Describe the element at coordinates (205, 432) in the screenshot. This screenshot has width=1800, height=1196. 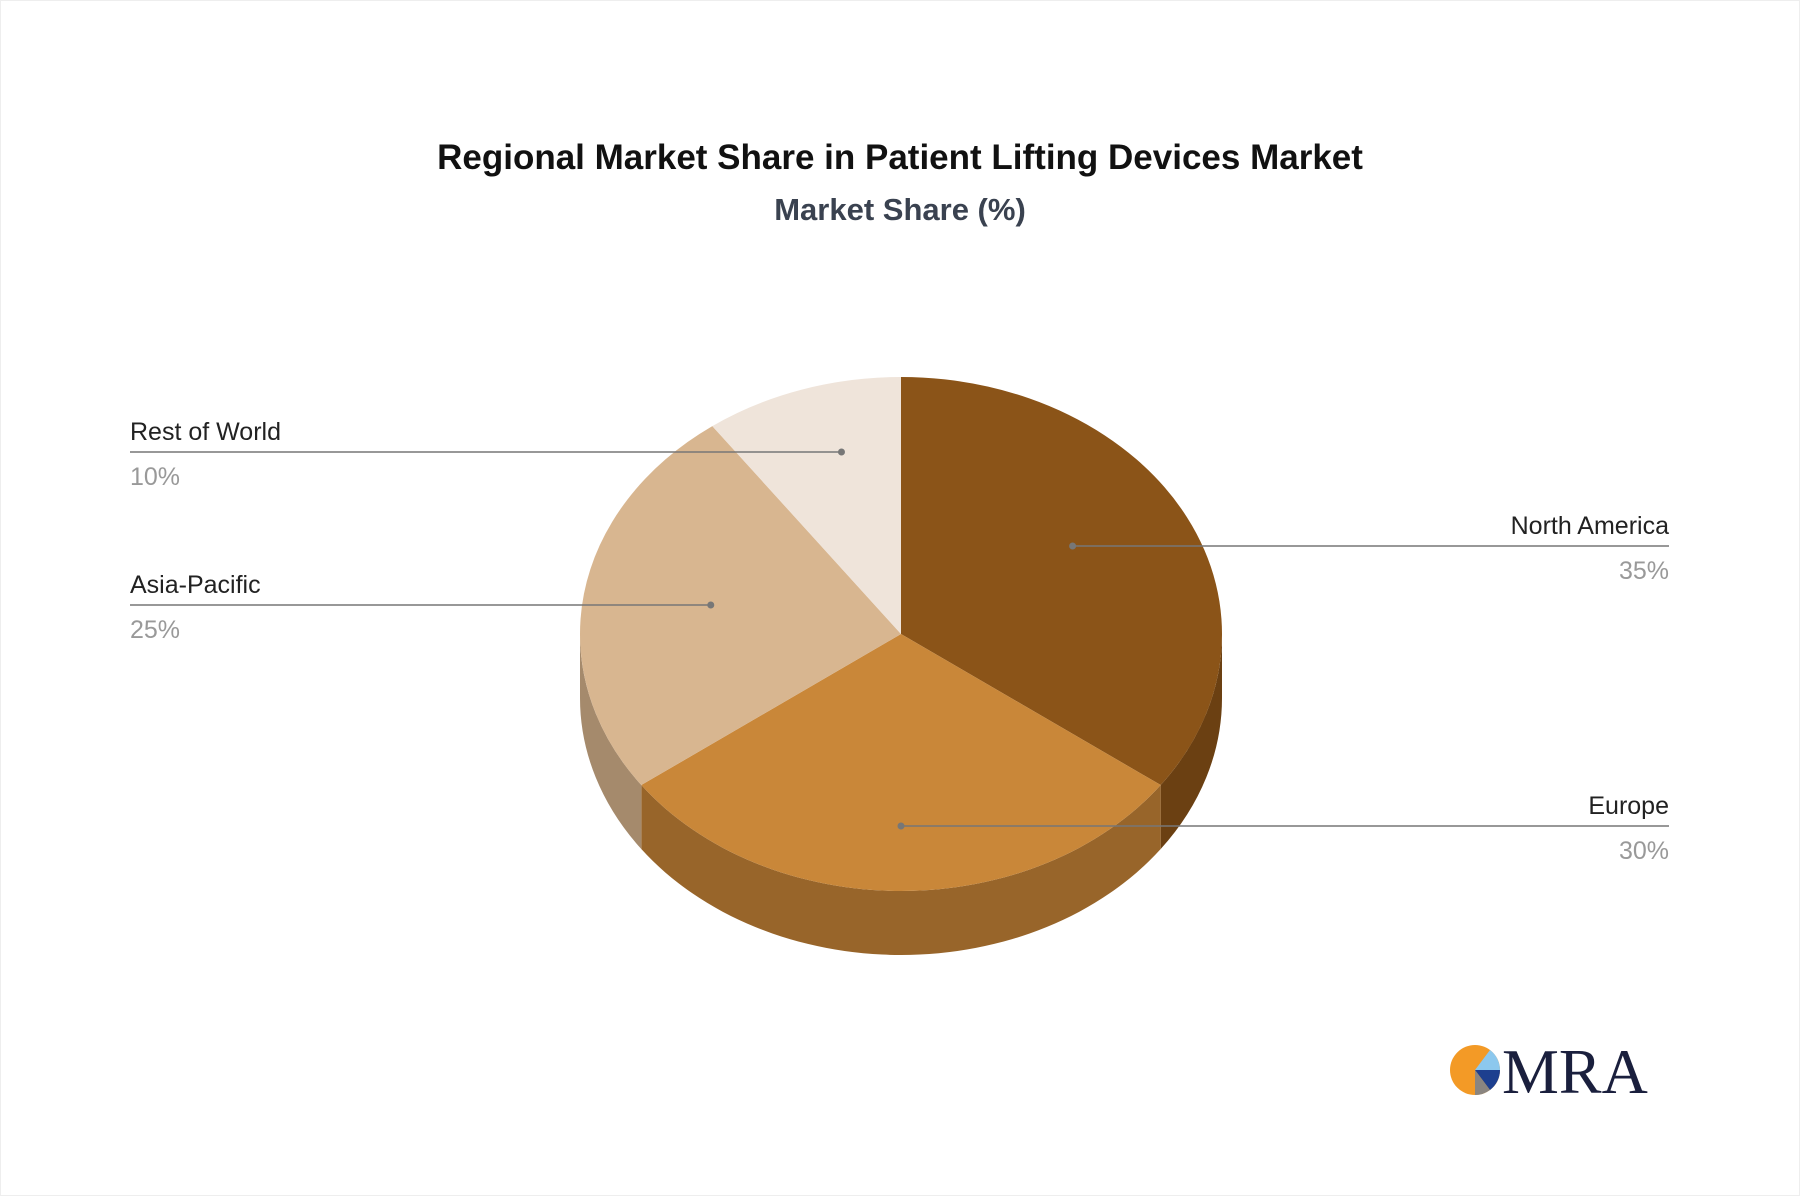
I see `slice-label: Rest of World` at that location.